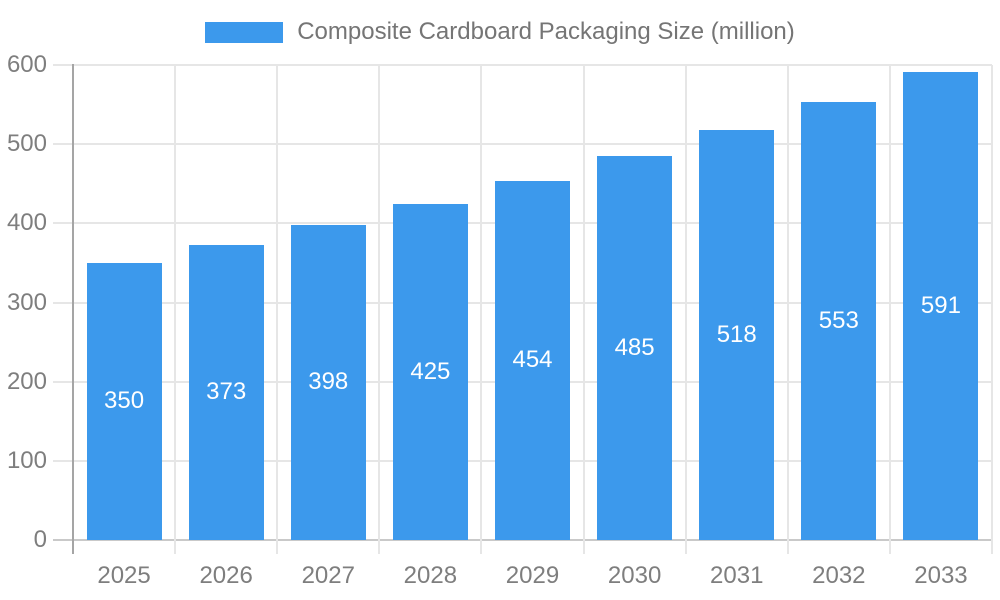 The width and height of the screenshot is (1000, 600). I want to click on y-tick-label: 200, so click(26, 381).